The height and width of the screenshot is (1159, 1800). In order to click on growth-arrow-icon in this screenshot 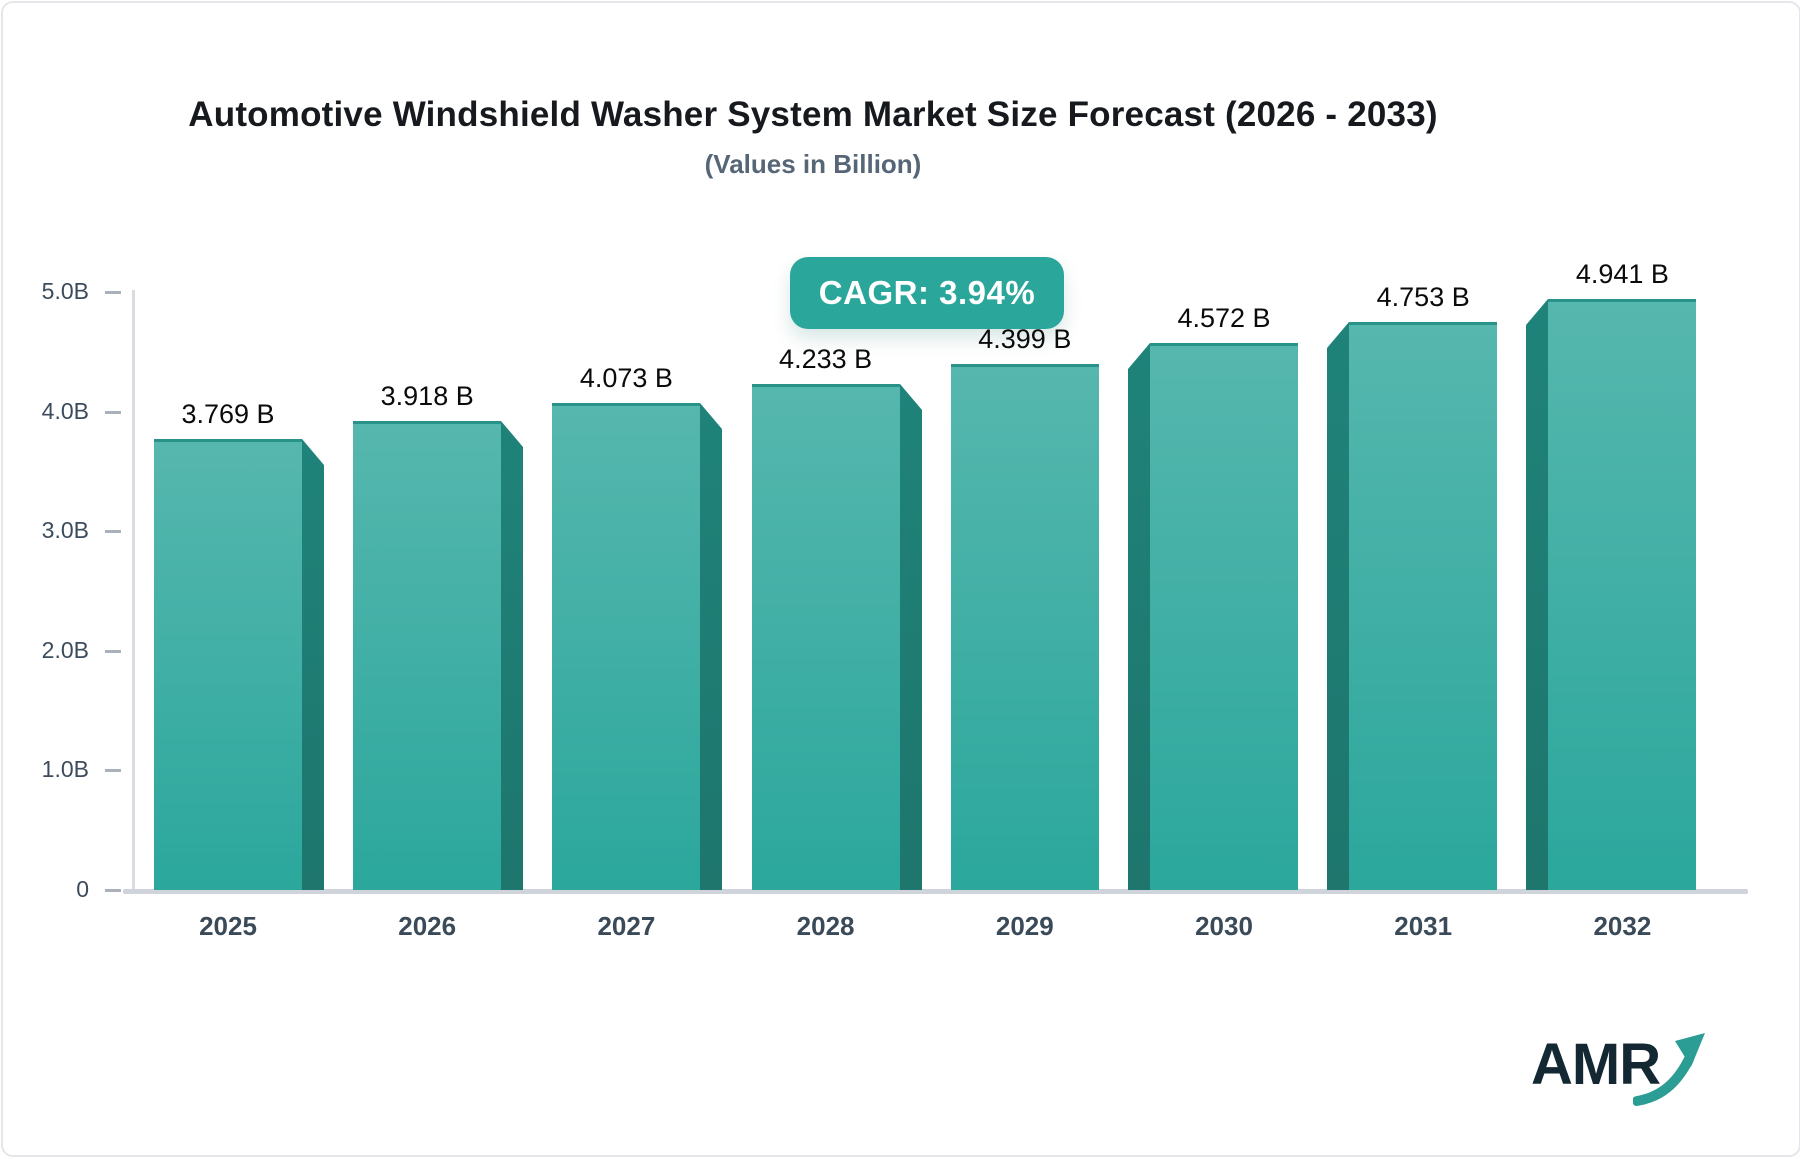, I will do `click(1669, 1069)`.